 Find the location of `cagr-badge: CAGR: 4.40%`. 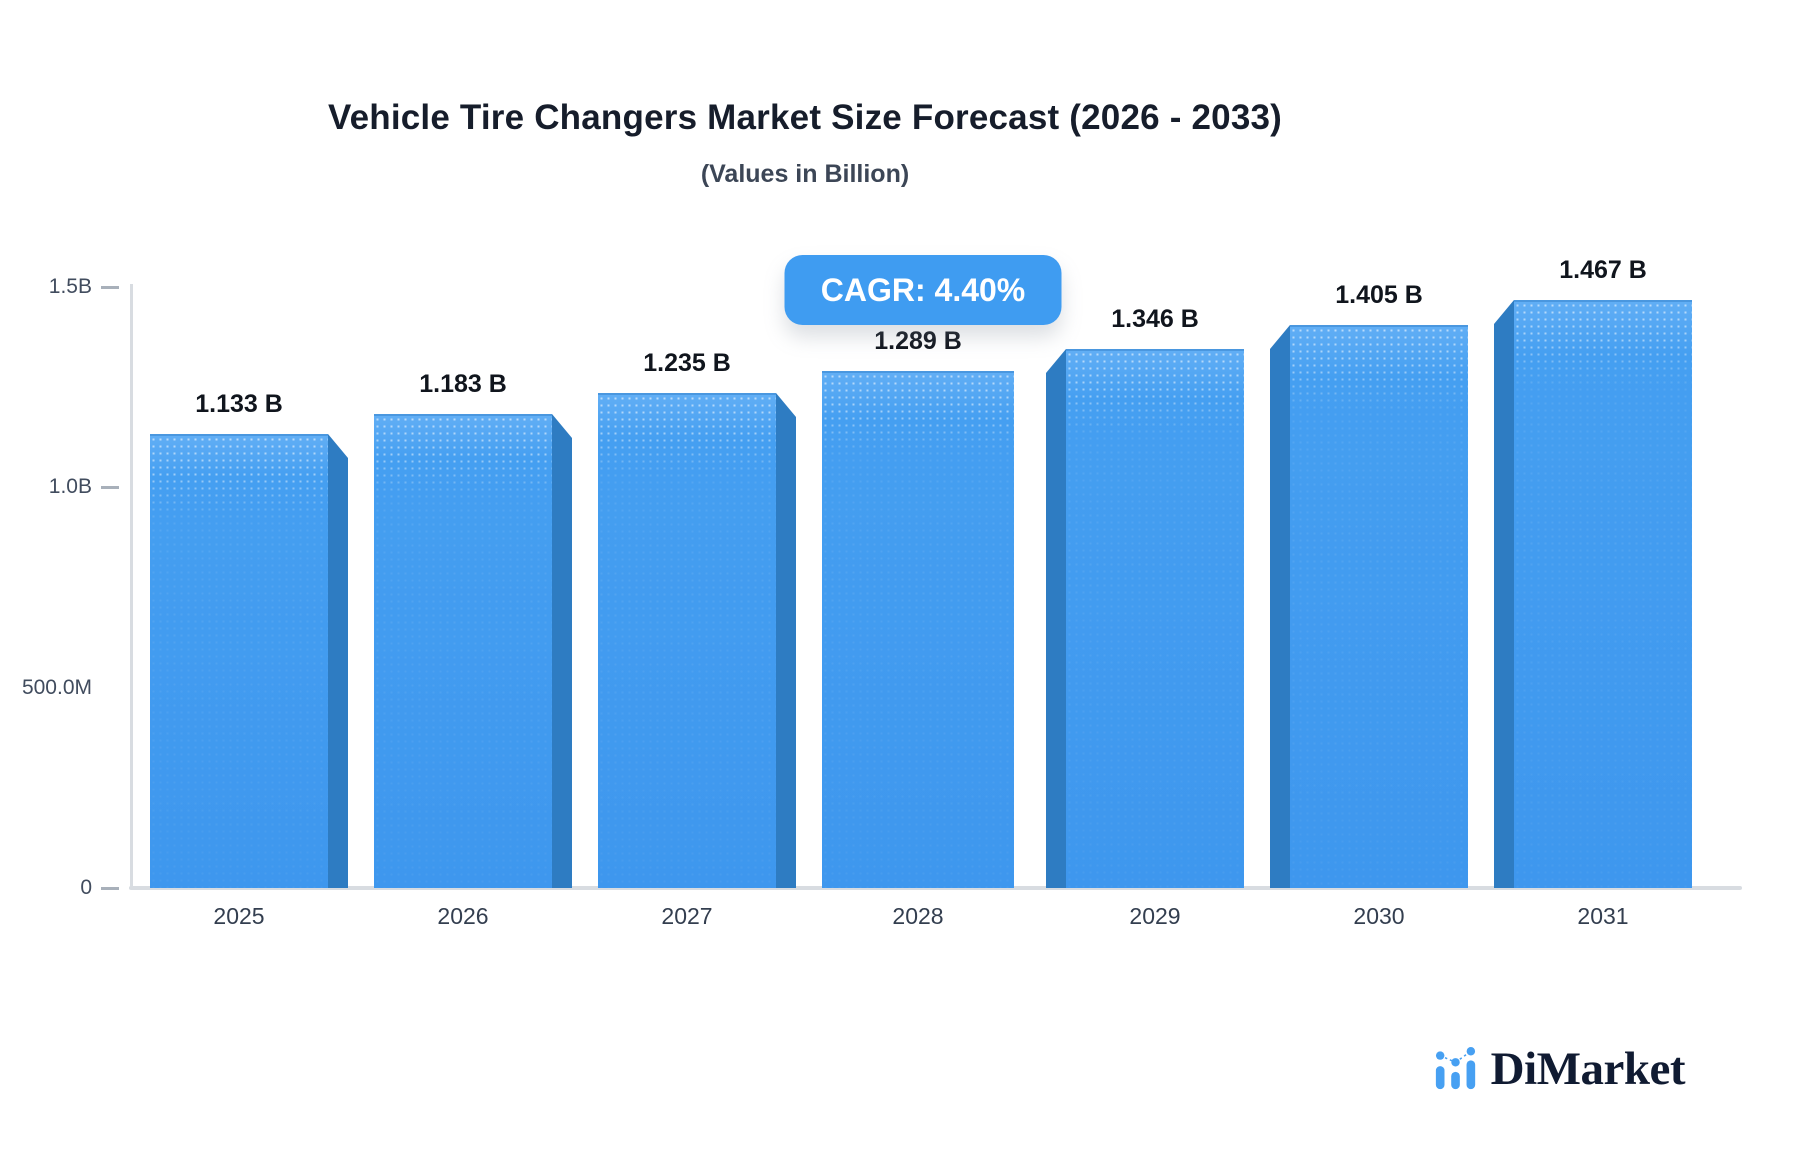

cagr-badge: CAGR: 4.40% is located at coordinates (923, 290).